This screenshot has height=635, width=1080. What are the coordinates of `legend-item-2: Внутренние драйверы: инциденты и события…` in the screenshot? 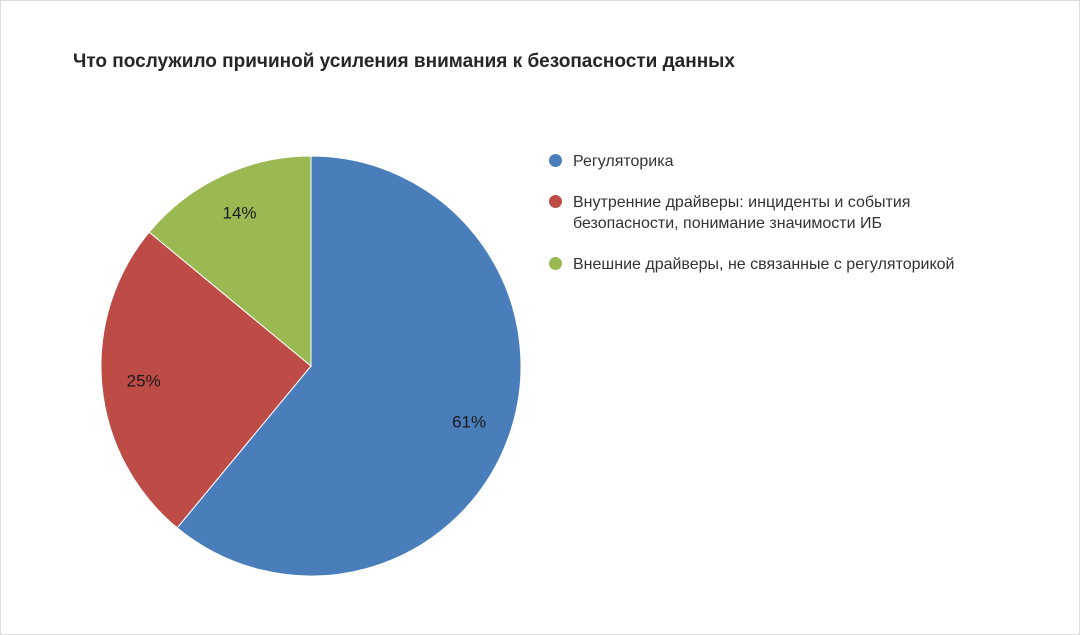 It's located at (784, 213).